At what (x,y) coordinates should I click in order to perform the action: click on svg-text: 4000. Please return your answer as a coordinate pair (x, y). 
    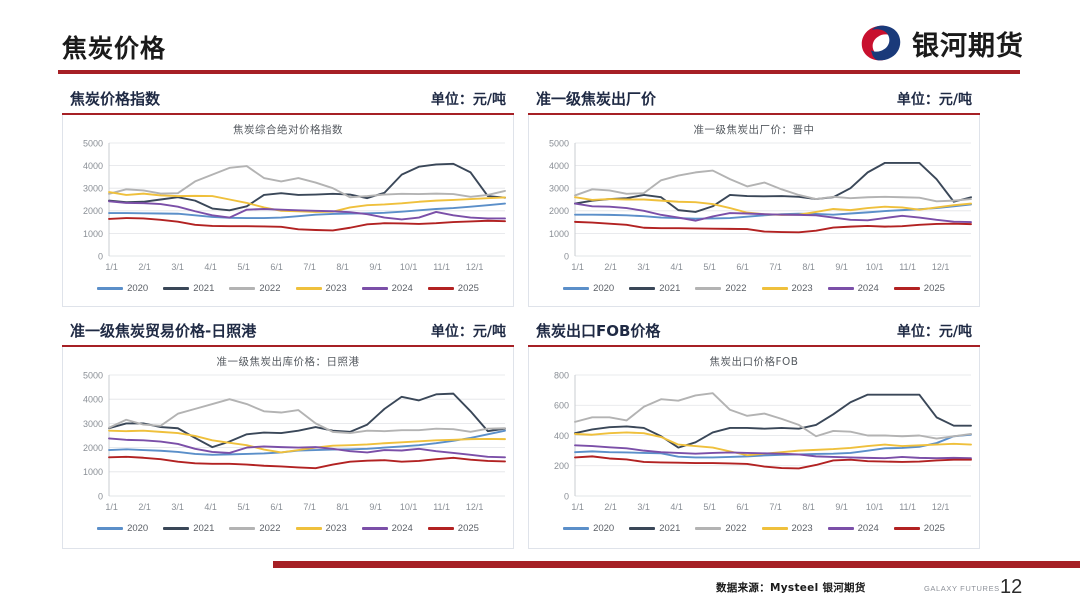
    Looking at the image, I should click on (559, 166).